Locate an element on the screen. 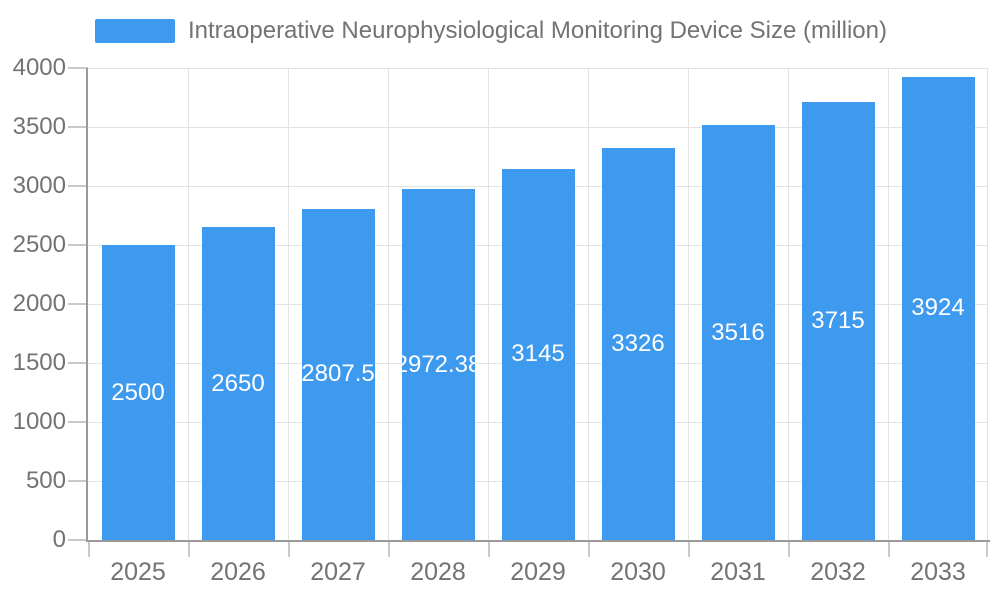 The image size is (1000, 600). bar: 2972.38 is located at coordinates (438, 364).